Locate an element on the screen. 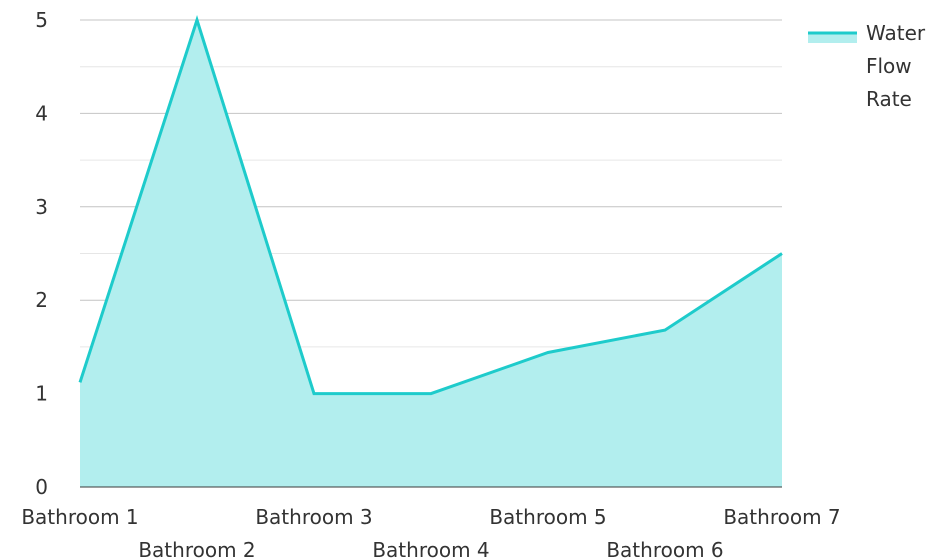 The image size is (937, 560). legend-label-line-2: Flow is located at coordinates (889, 66).